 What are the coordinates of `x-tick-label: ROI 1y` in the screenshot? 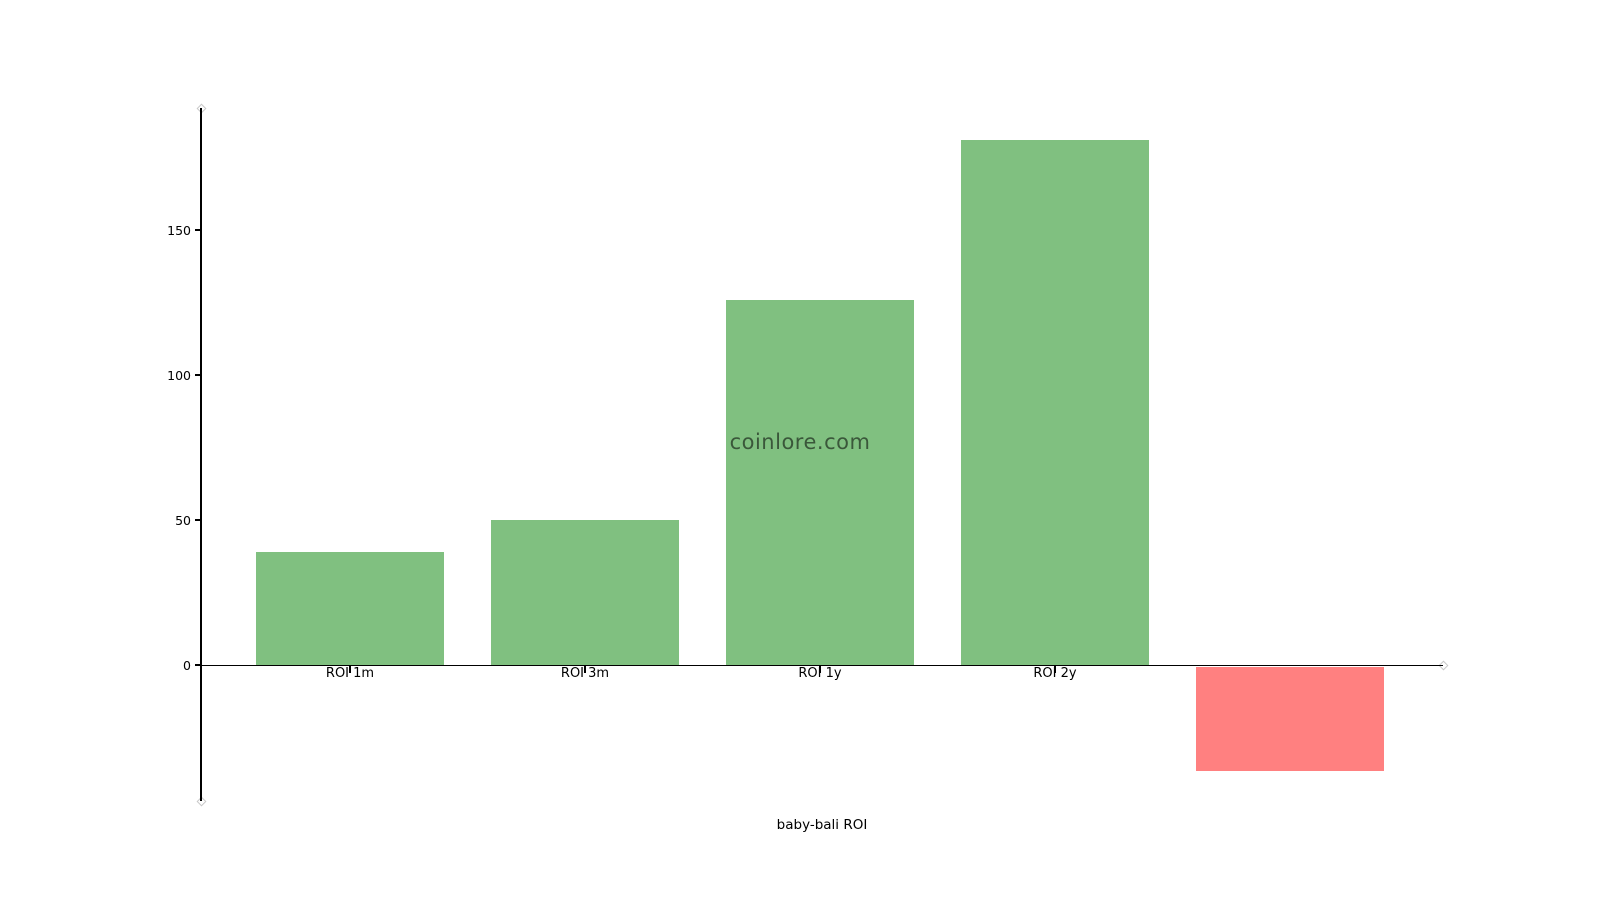 It's located at (820, 673).